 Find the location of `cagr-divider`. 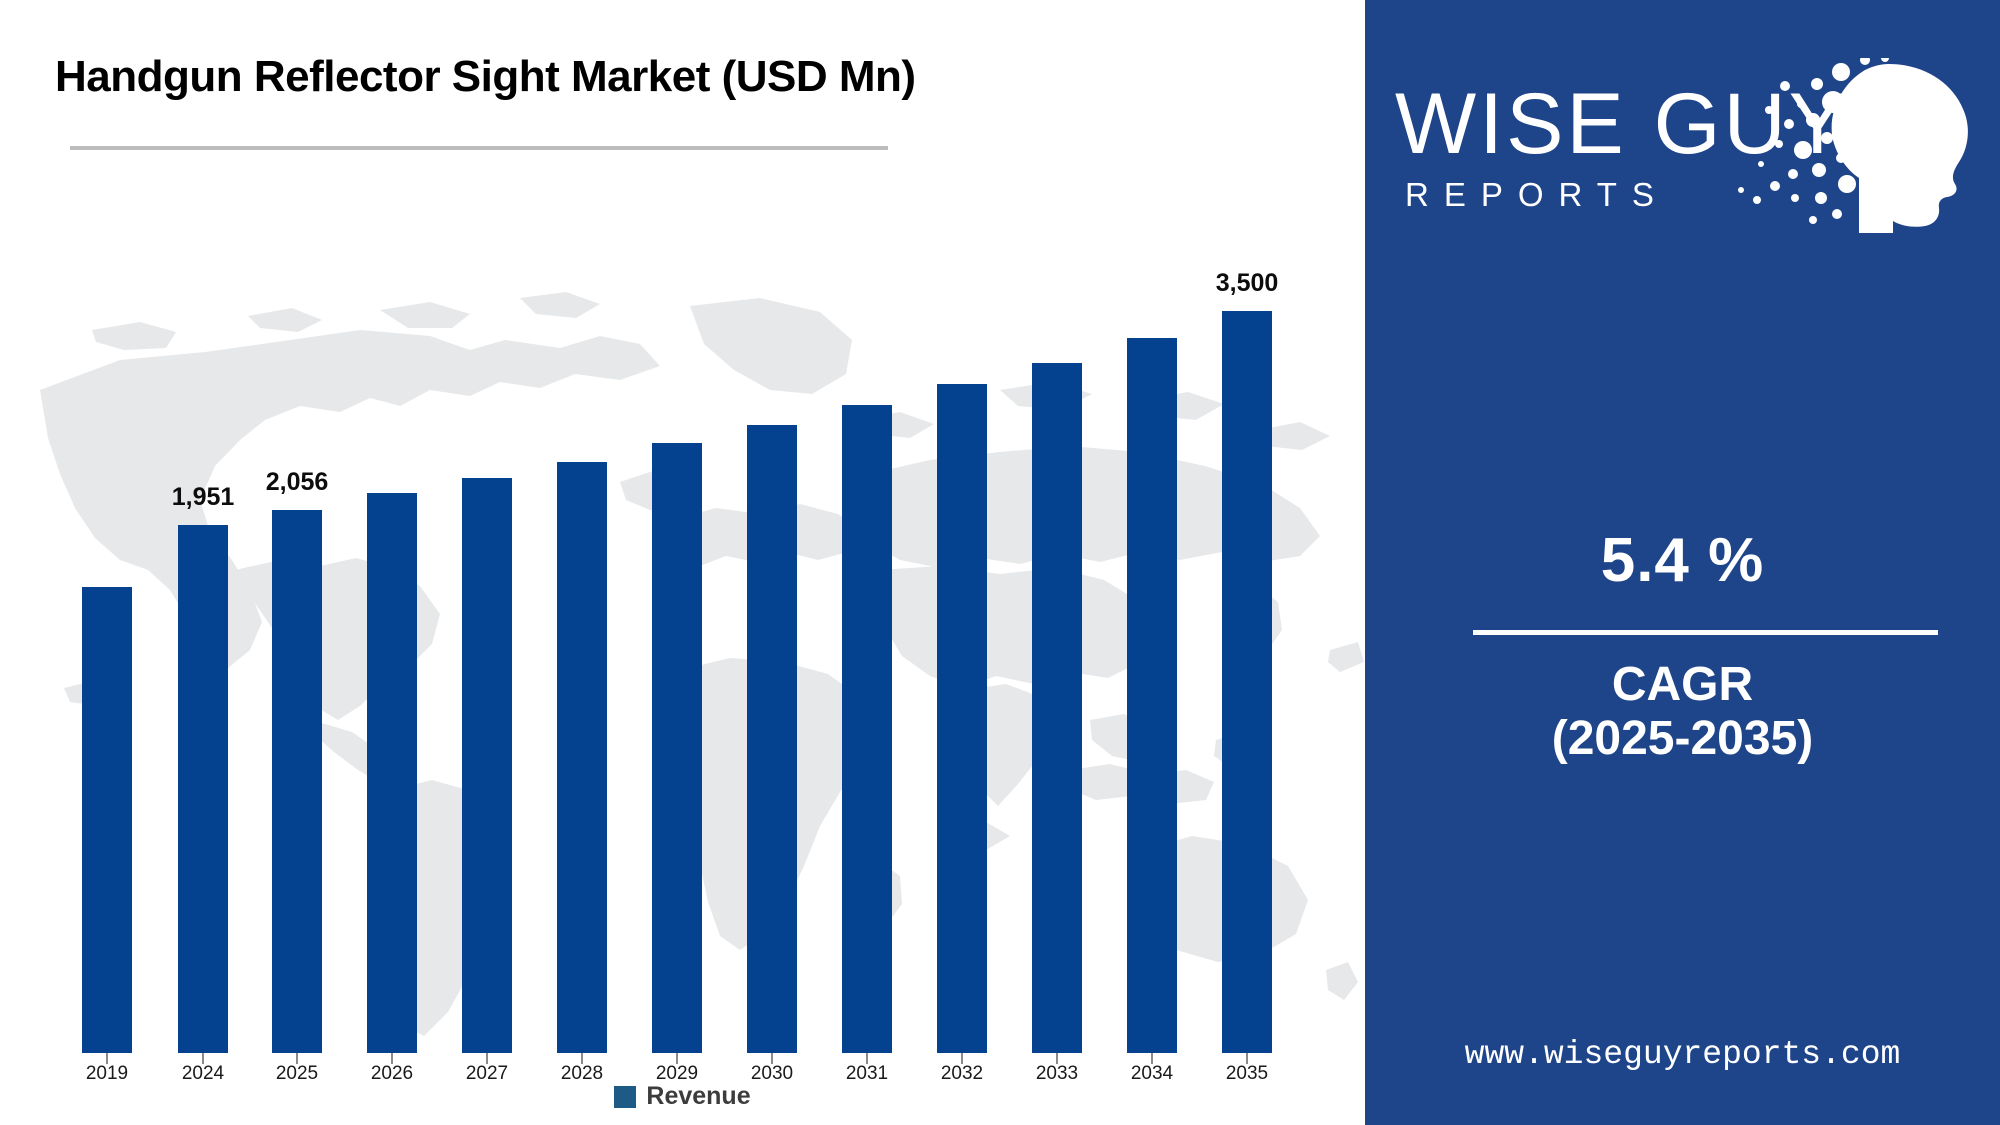

cagr-divider is located at coordinates (1705, 632).